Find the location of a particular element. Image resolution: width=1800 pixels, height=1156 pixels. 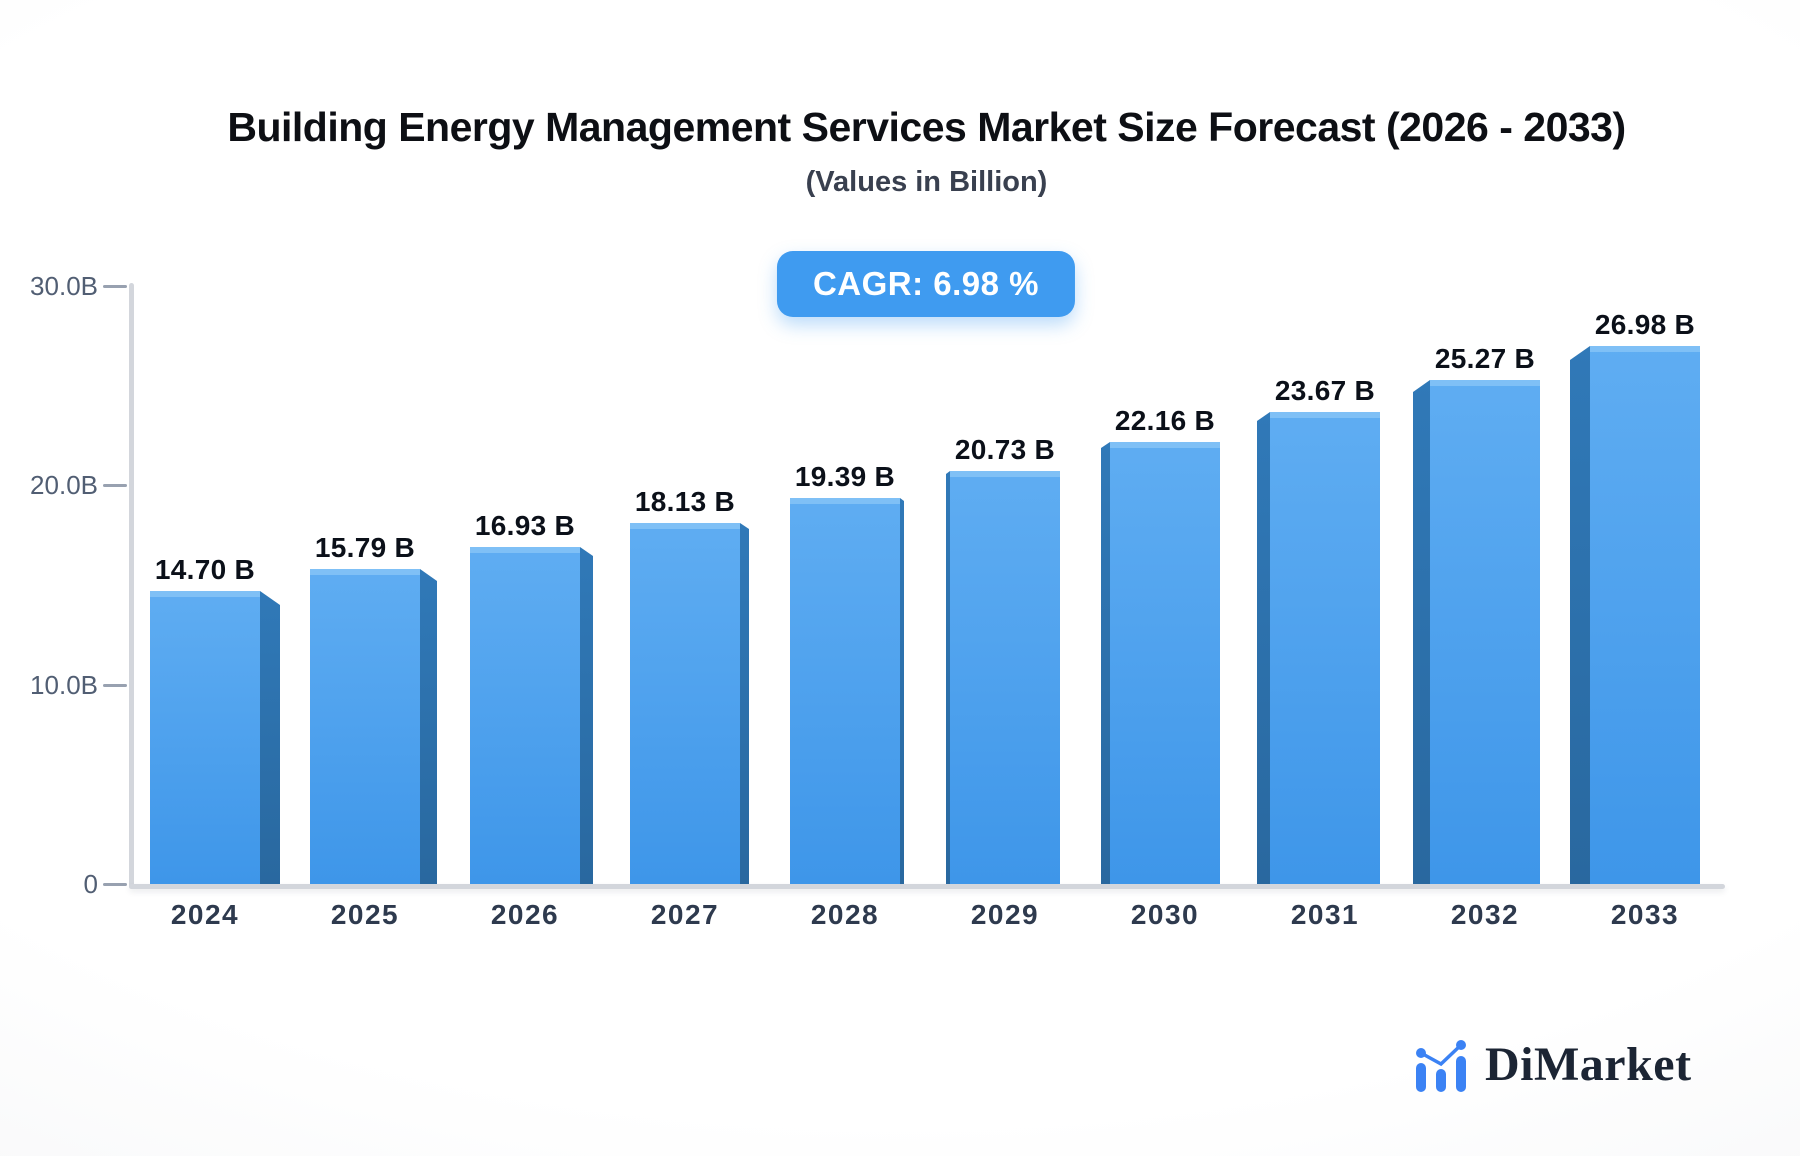

bar-2032 is located at coordinates (1476, 632).